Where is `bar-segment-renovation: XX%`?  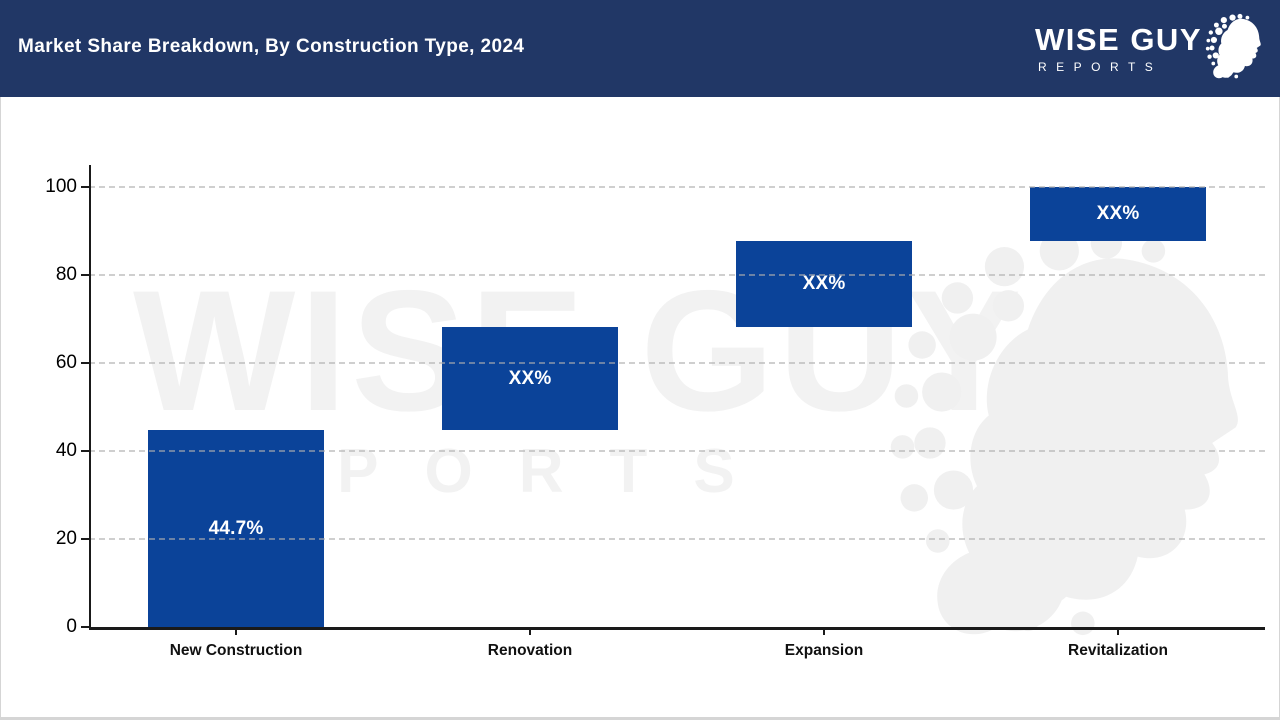 bar-segment-renovation: XX% is located at coordinates (530, 379).